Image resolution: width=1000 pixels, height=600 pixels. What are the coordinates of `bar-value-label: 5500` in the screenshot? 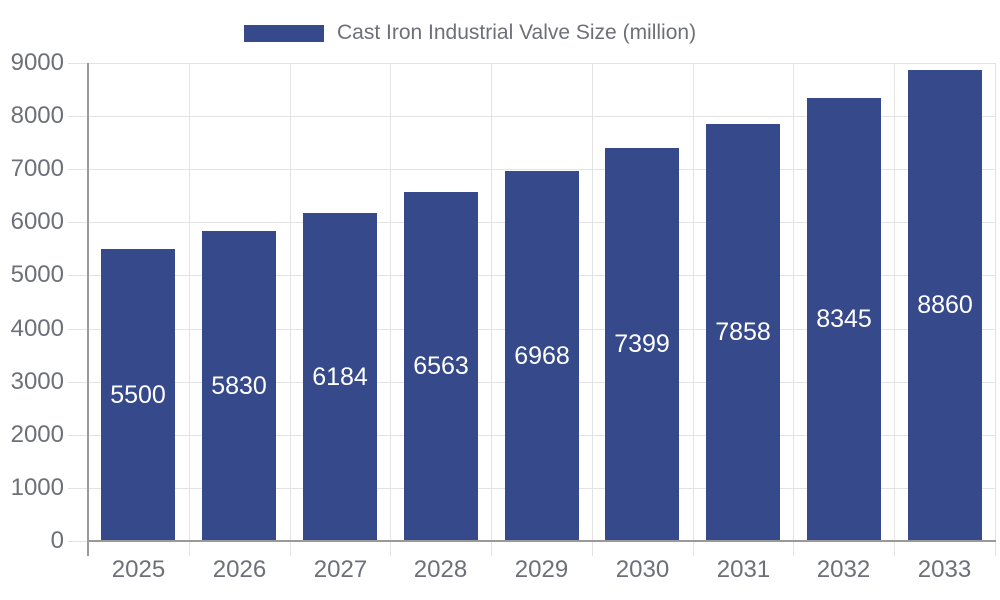 It's located at (138, 394).